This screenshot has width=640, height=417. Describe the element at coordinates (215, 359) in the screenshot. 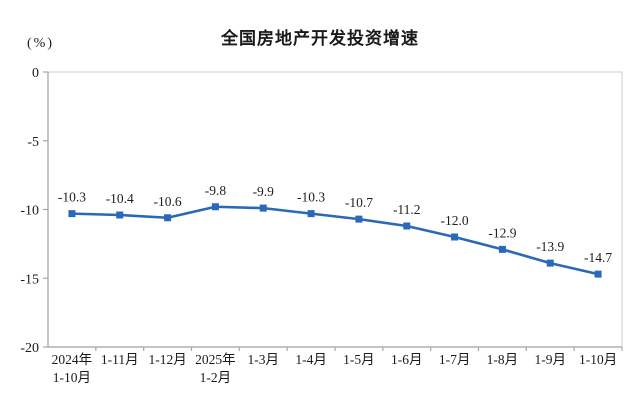

I see `x-axis-label: 2025年` at that location.